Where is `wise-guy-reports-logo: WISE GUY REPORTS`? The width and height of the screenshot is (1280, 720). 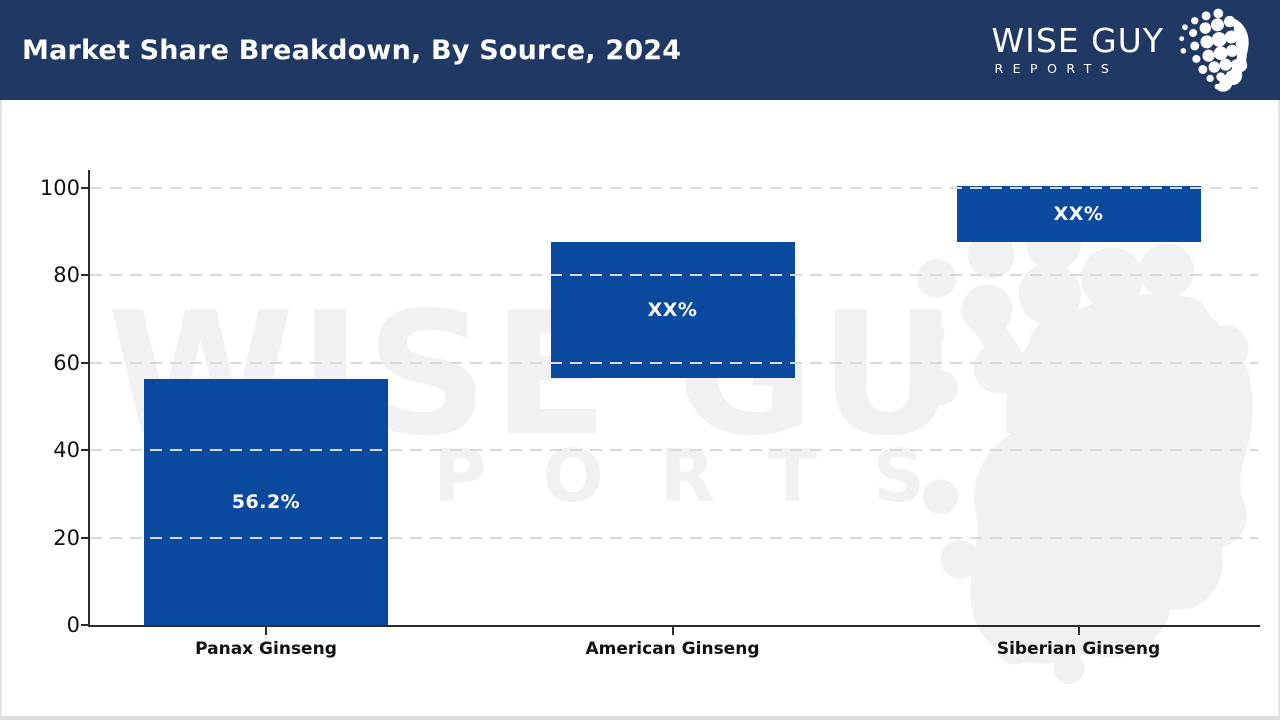 wise-guy-reports-logo: WISE GUY REPORTS is located at coordinates (1120, 50).